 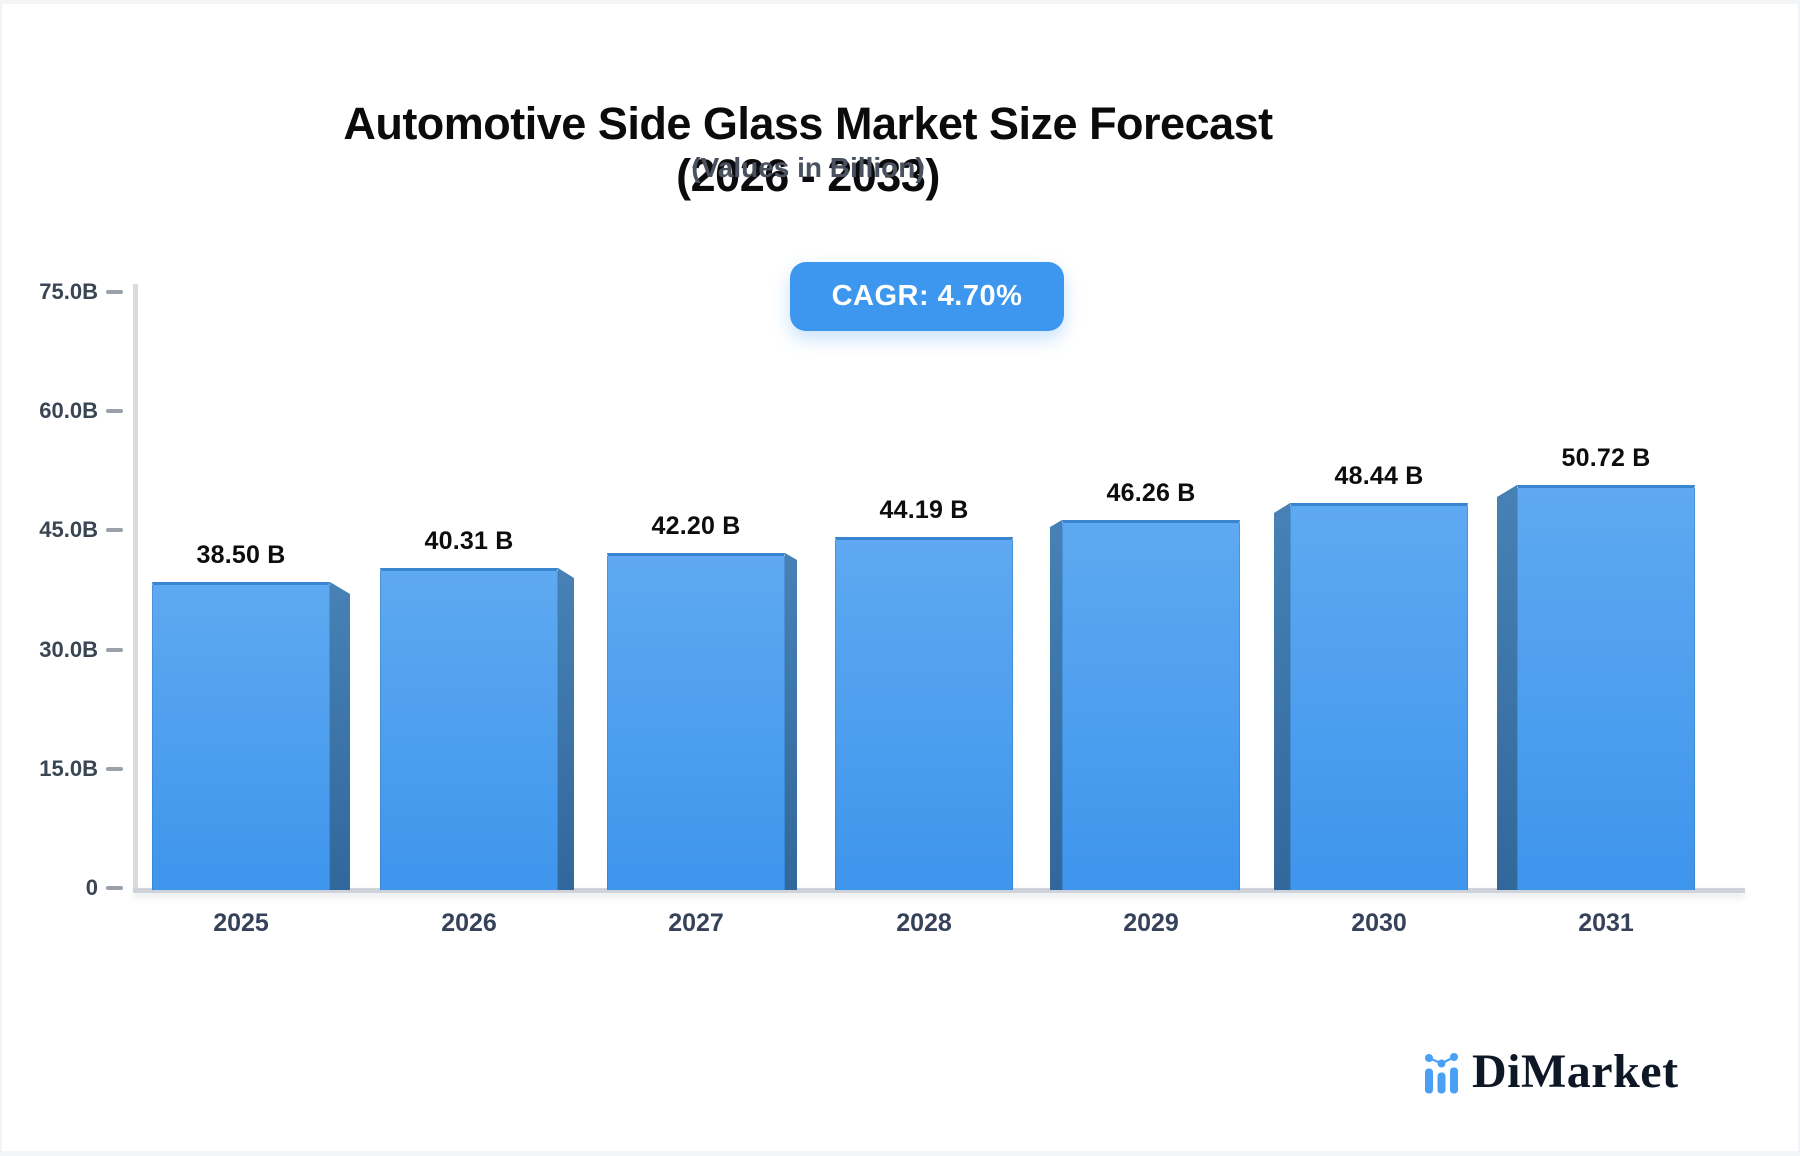 What do you see at coordinates (1575, 1071) in the screenshot?
I see `brand-name: DiMarket` at bounding box center [1575, 1071].